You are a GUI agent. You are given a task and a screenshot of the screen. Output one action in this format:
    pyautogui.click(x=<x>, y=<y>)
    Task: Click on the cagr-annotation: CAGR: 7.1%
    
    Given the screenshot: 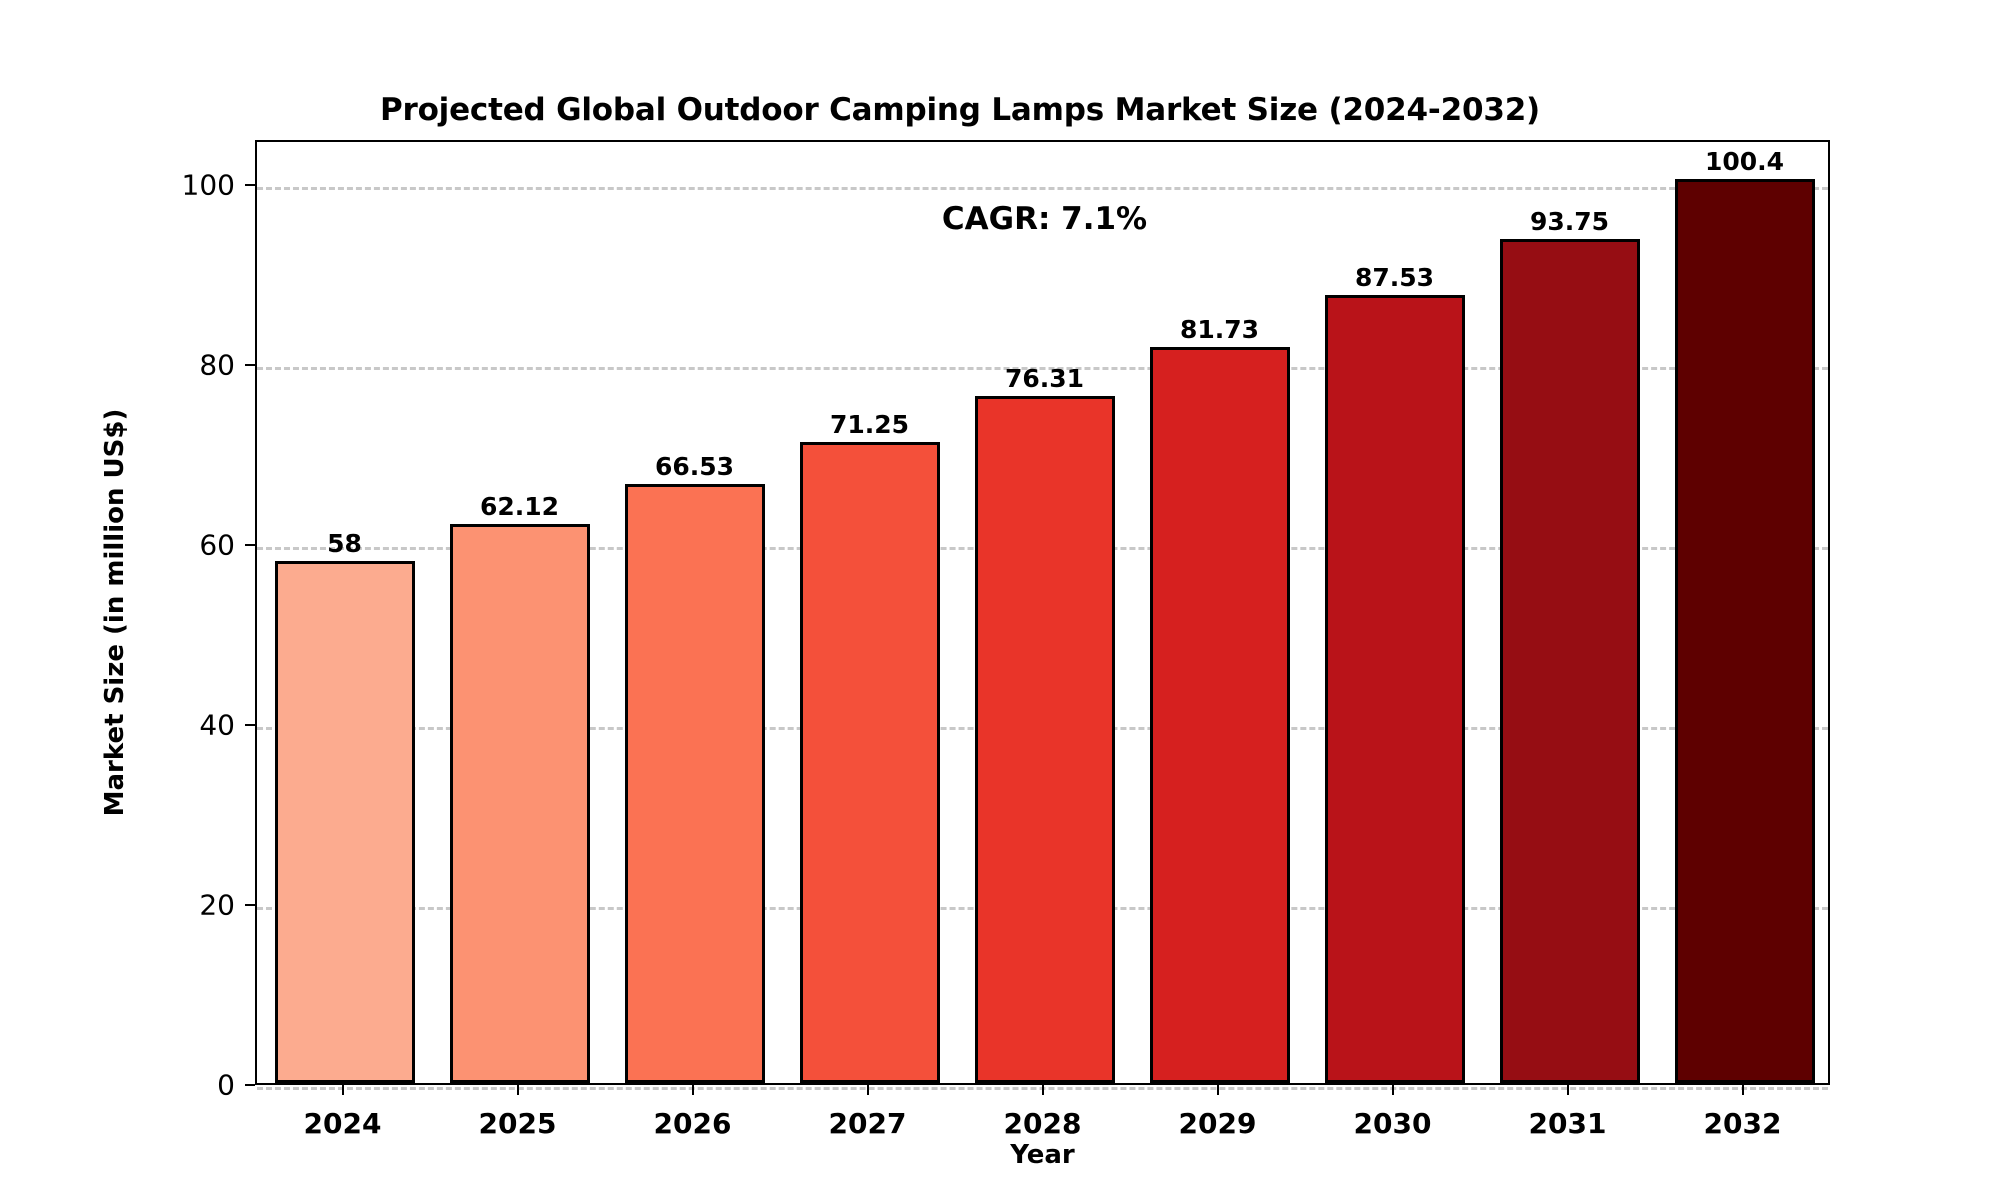 What is the action you would take?
    pyautogui.click(x=1044, y=218)
    